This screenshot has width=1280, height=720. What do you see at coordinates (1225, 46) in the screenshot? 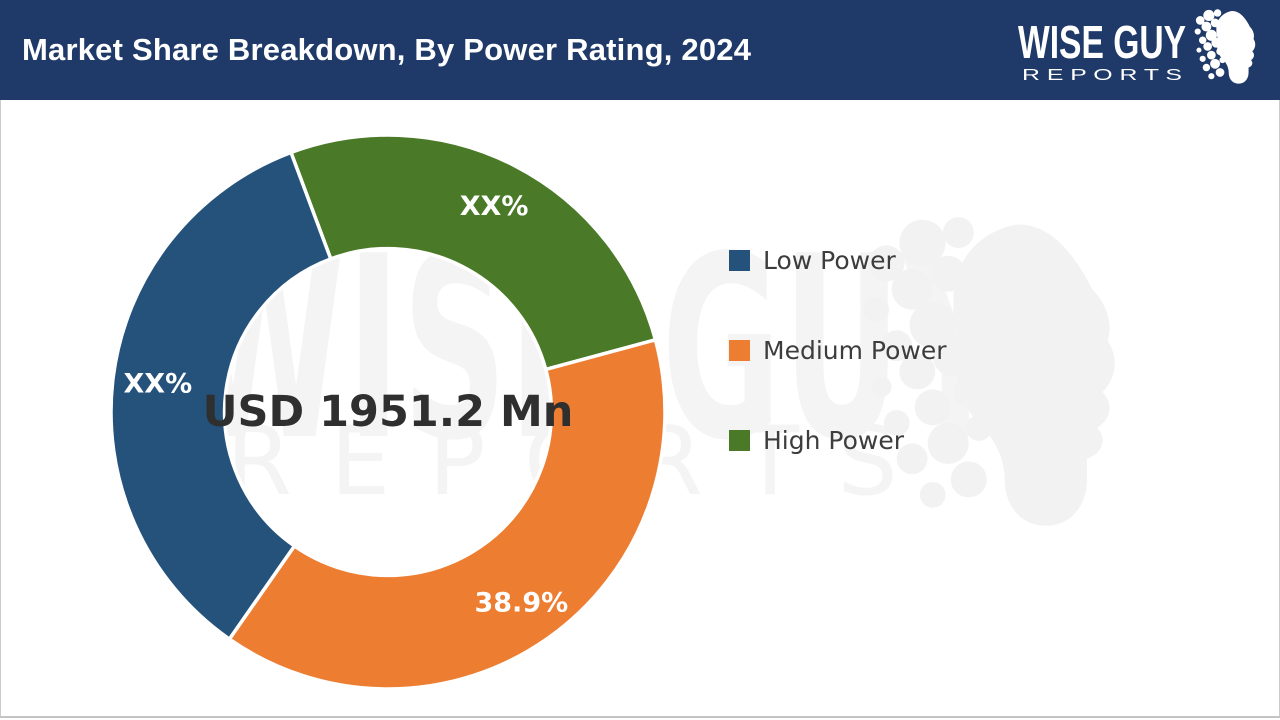
I see `logo-face-icon` at bounding box center [1225, 46].